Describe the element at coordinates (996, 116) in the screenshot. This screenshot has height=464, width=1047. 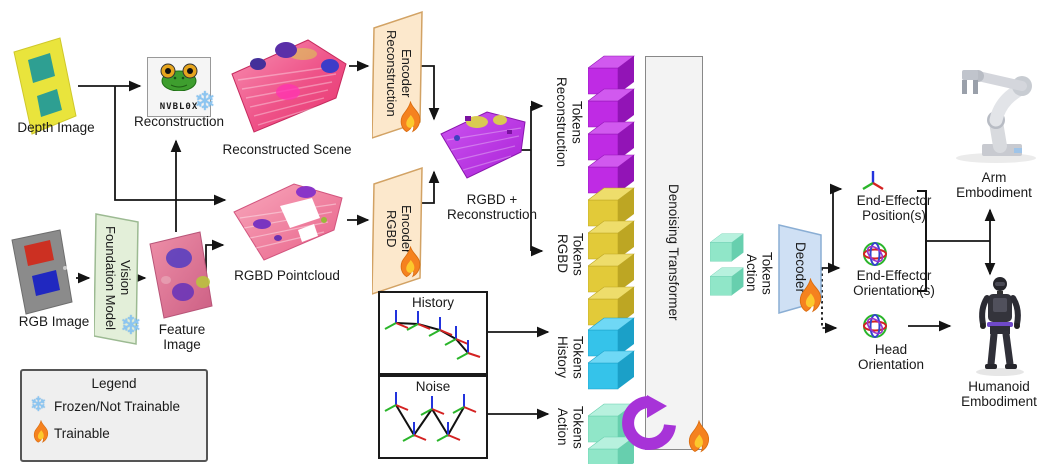
I see `arm-robot-image` at that location.